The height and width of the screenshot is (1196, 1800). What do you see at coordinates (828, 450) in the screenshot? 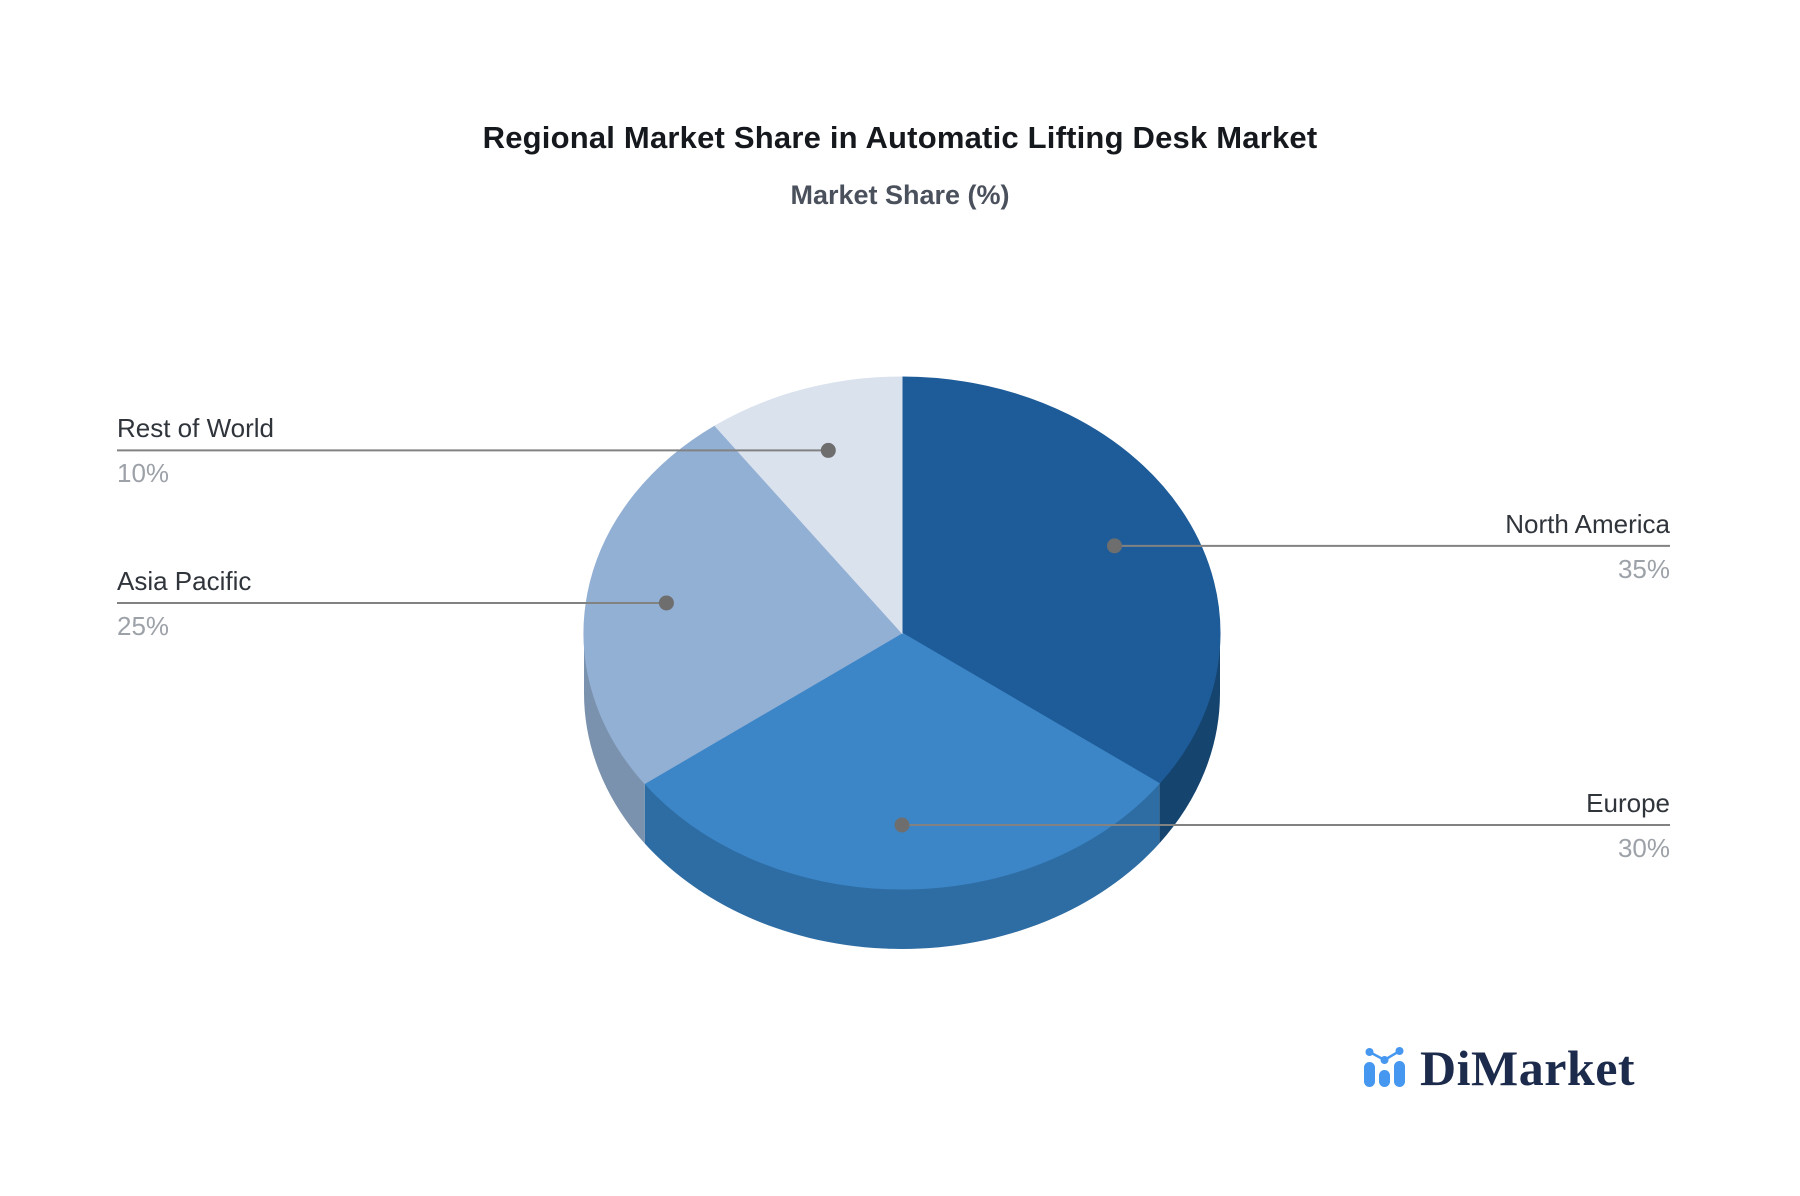
I see `leader-dot-rest-of-world` at bounding box center [828, 450].